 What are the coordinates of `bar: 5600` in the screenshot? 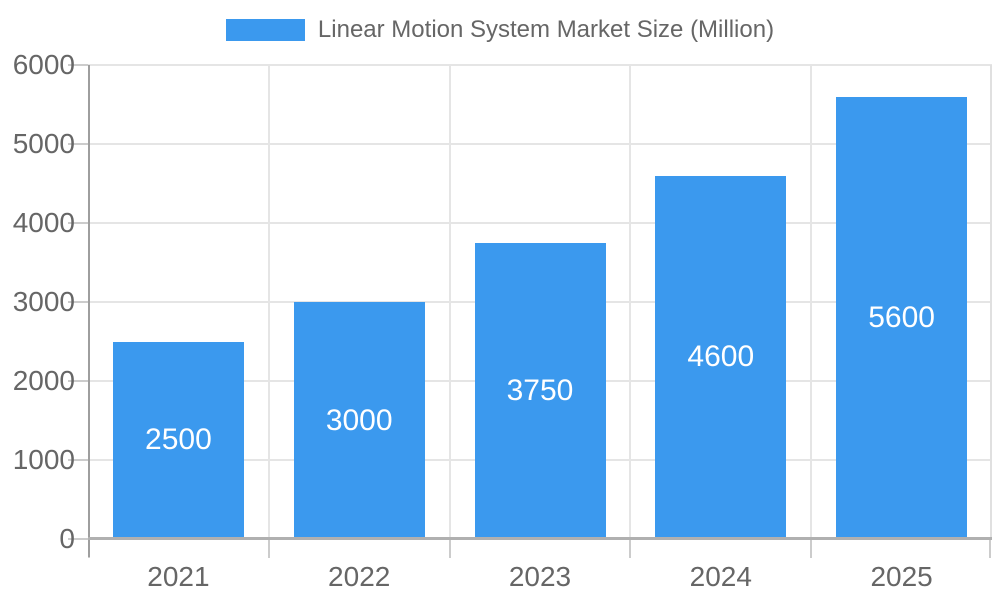 It's located at (902, 317).